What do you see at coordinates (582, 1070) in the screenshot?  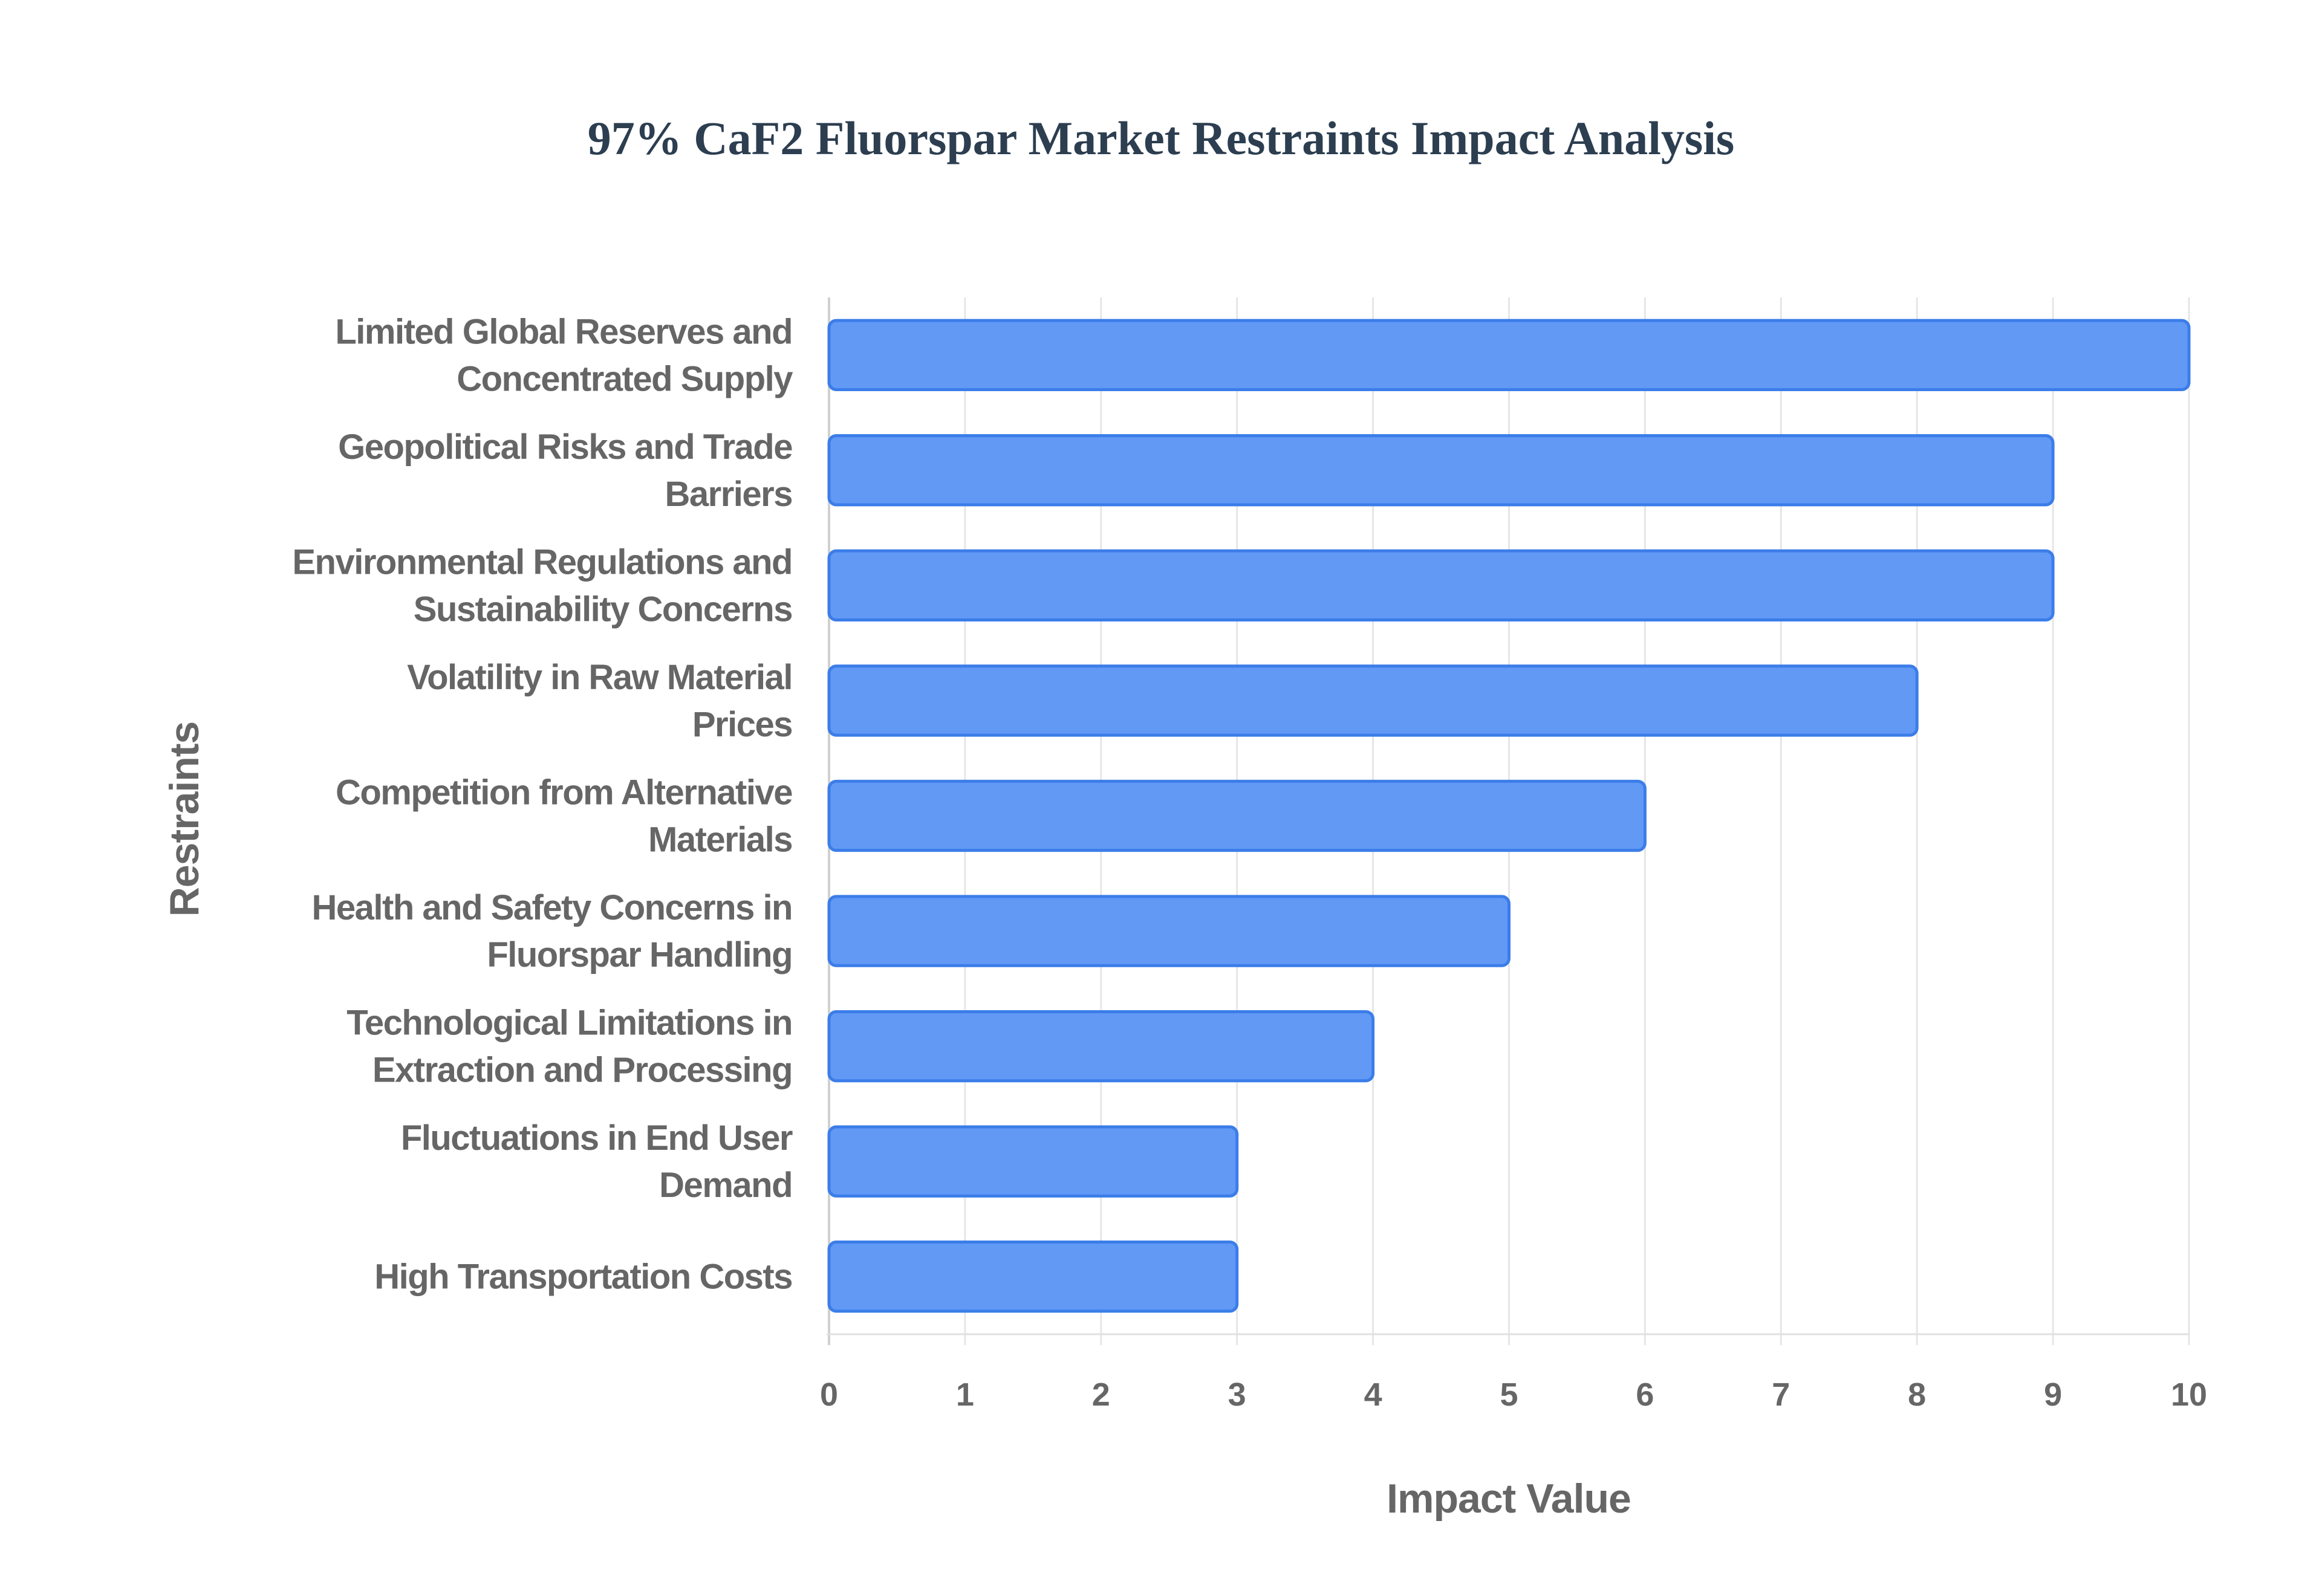 I see `category-label: Extraction and Processing` at bounding box center [582, 1070].